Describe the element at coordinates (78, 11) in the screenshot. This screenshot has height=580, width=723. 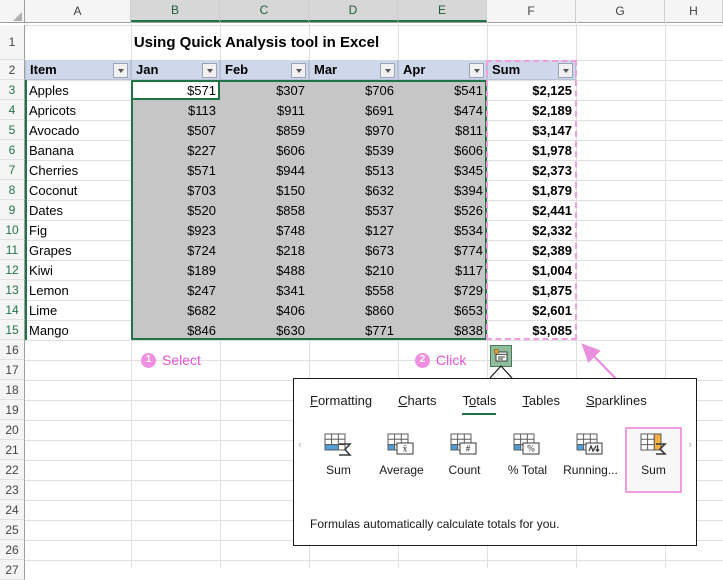
I see `column-header-a: A` at that location.